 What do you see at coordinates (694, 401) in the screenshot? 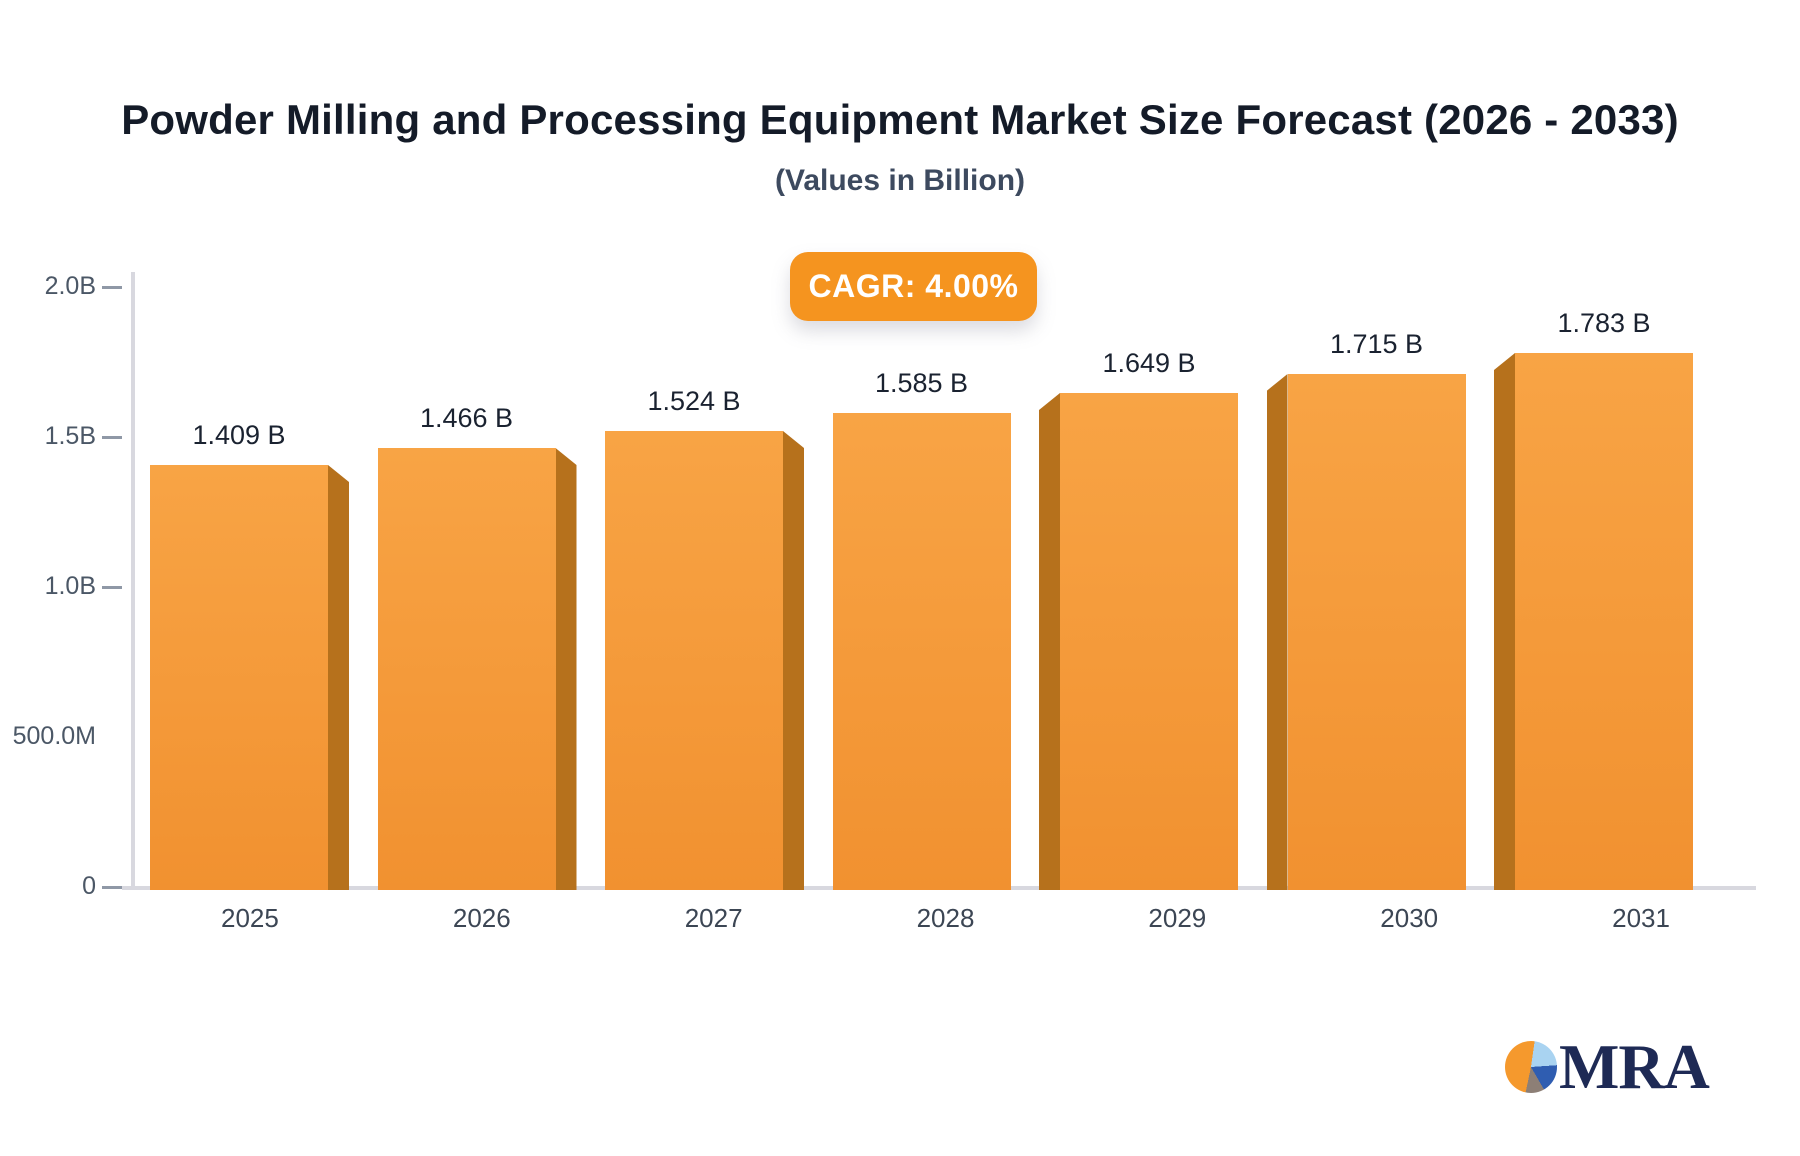
I see `bar-value-label: 1.524 B` at bounding box center [694, 401].